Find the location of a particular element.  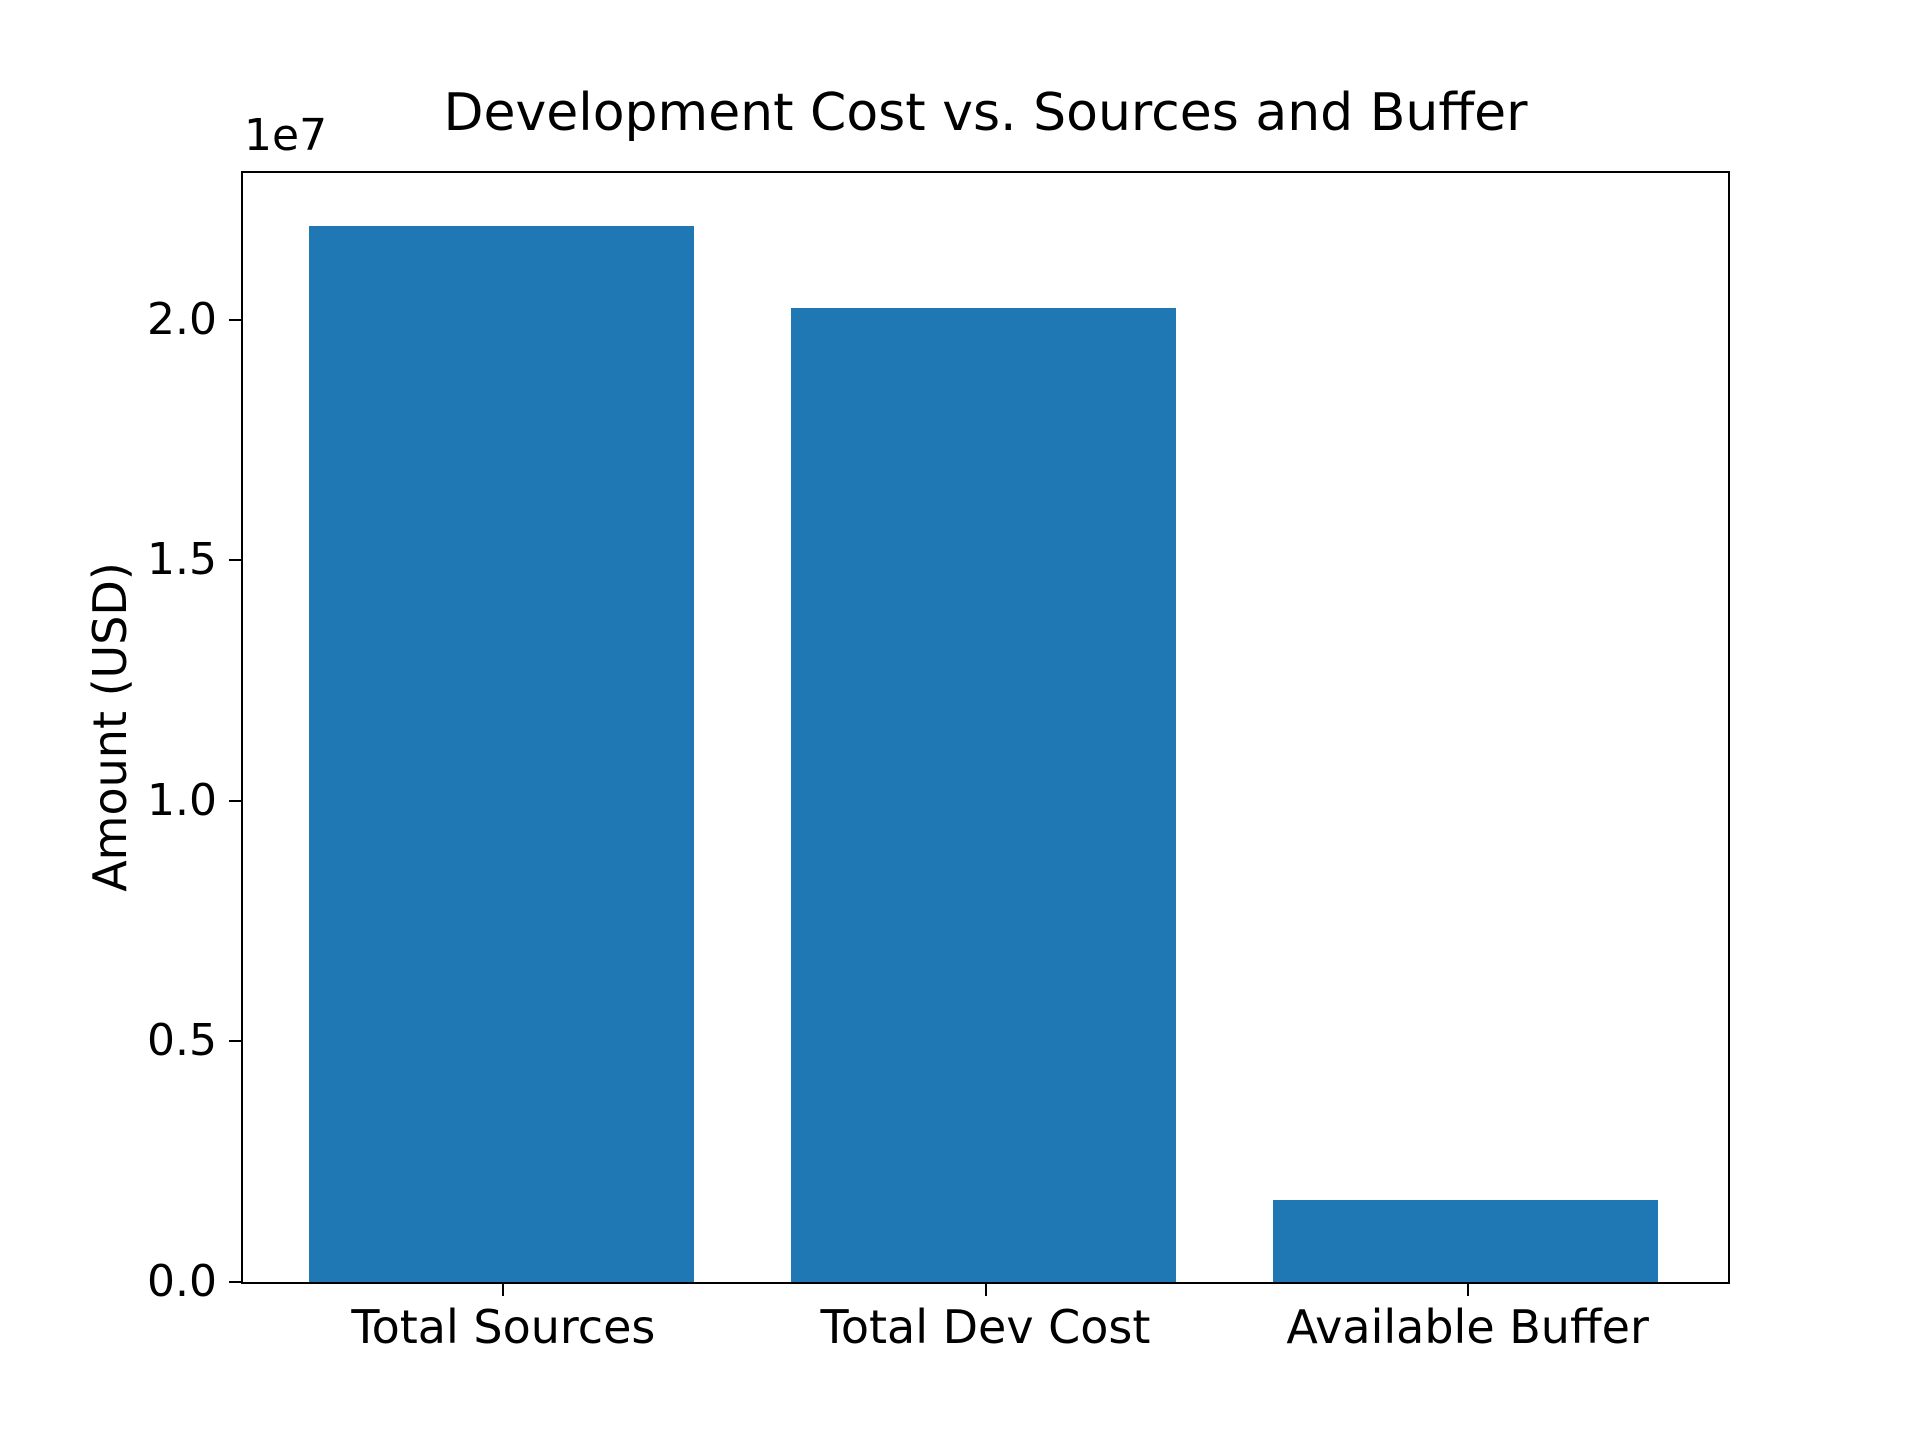

y-tick-label-0-5: 0.5 is located at coordinates (182, 1041).